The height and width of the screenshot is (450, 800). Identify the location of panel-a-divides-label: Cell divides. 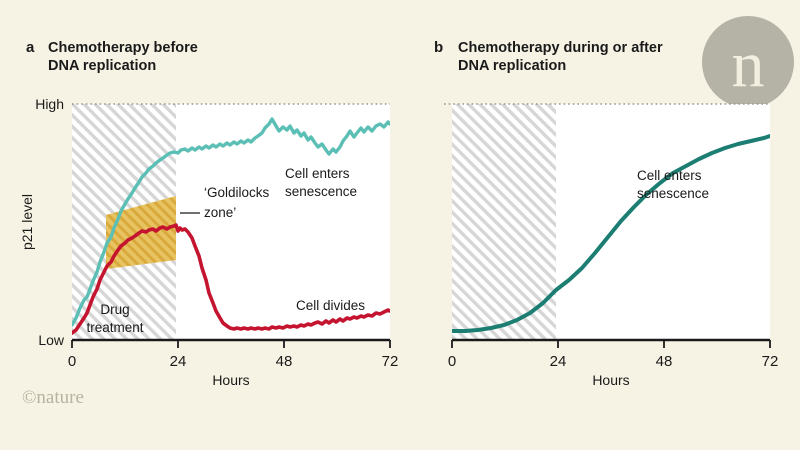
(330, 305).